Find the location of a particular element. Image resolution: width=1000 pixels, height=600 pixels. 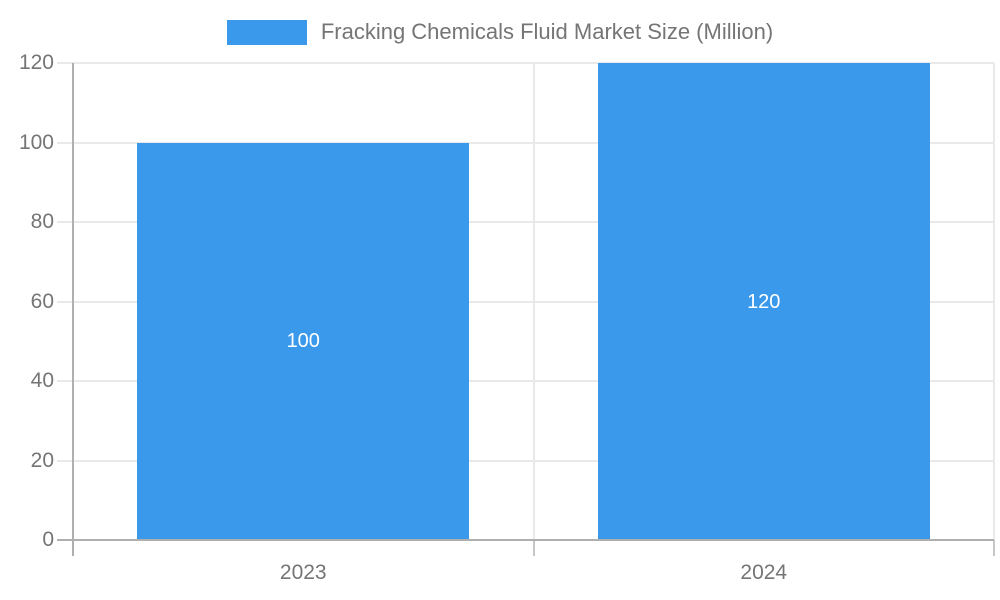

y-tick-label: 60 is located at coordinates (42, 301).